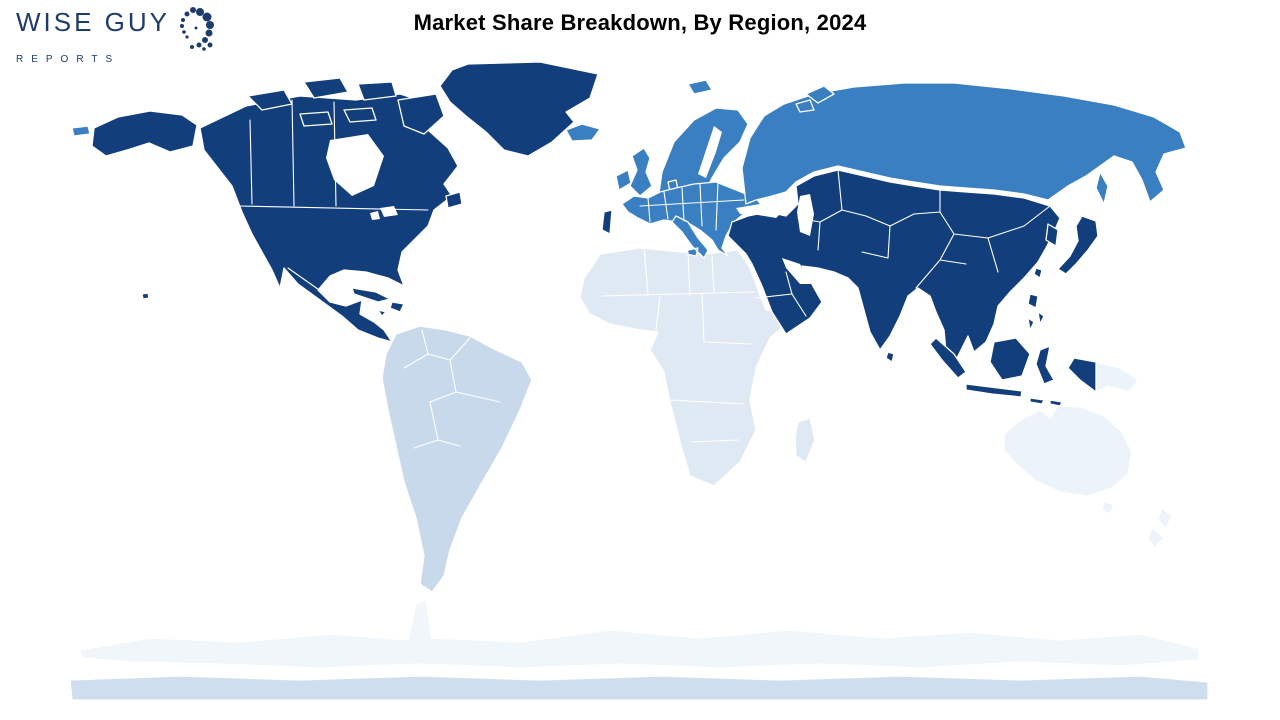 The image size is (1280, 720). Describe the element at coordinates (457, 459) in the screenshot. I see `region-south-america` at that location.